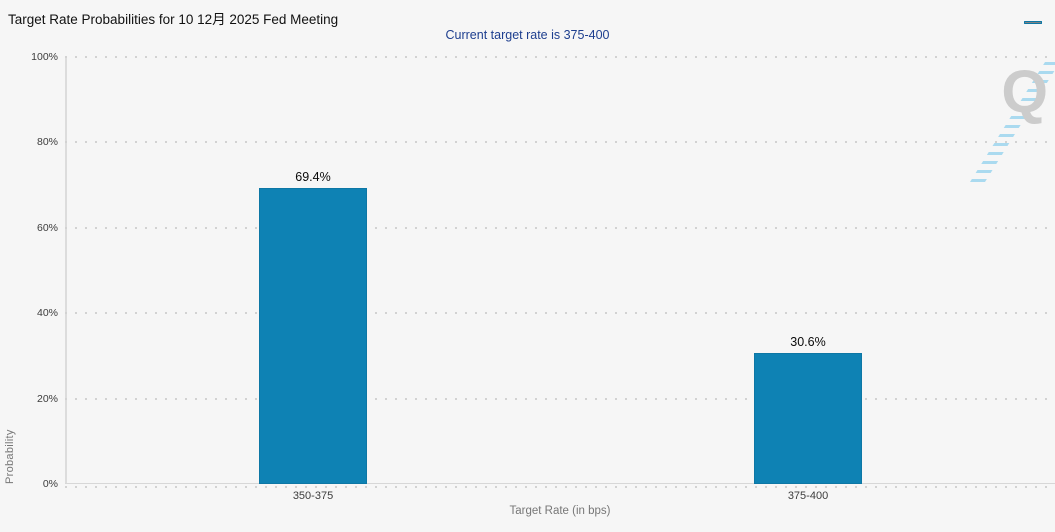  What do you see at coordinates (560, 511) in the screenshot?
I see `x-axis-title: Target Rate (in bps)` at bounding box center [560, 511].